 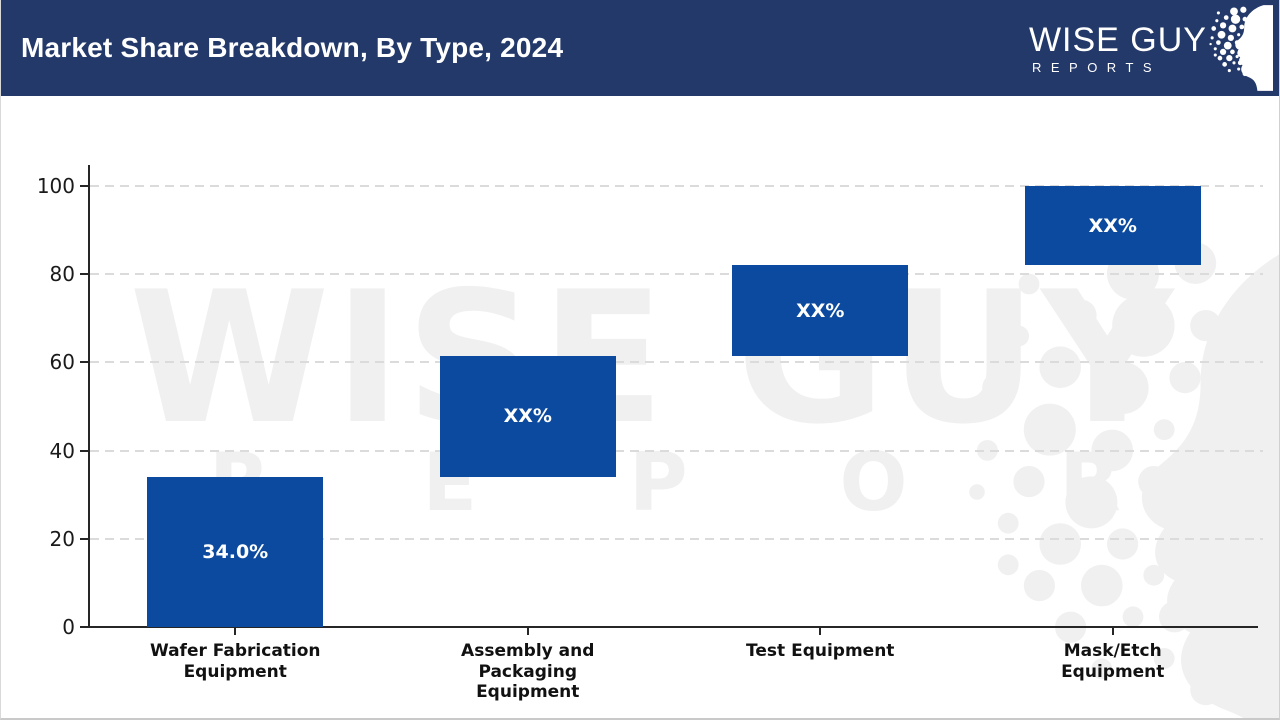 What do you see at coordinates (55, 186) in the screenshot?
I see `y-tick-label-100: 100` at bounding box center [55, 186].